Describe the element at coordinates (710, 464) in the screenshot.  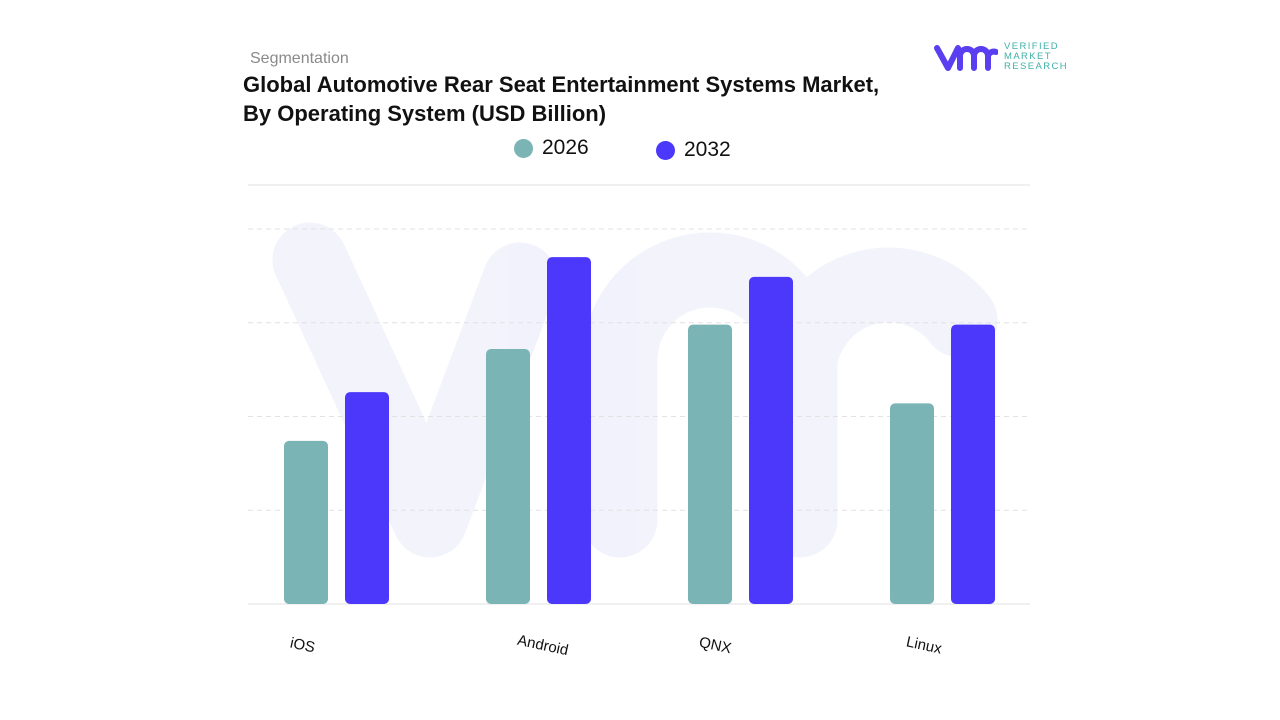
I see `bar-qnx-2026` at that location.